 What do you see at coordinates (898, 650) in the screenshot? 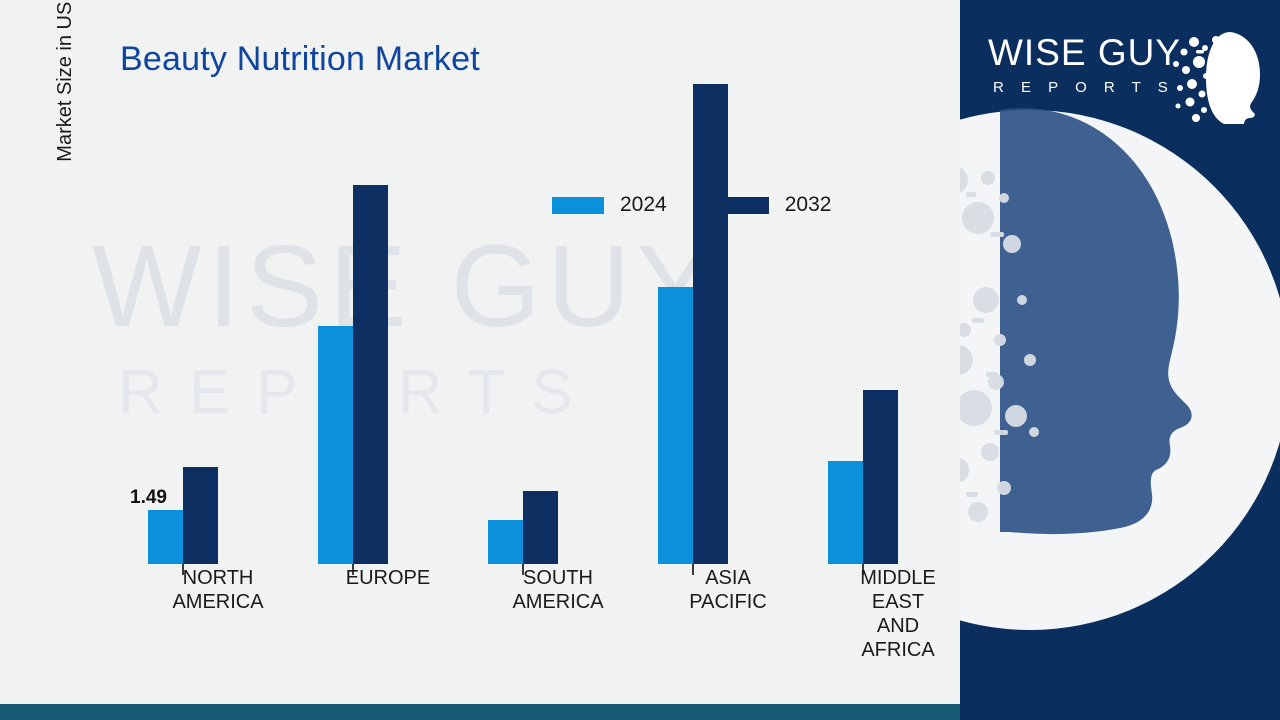
I see `x-axis-label-line: AFRICA` at bounding box center [898, 650].